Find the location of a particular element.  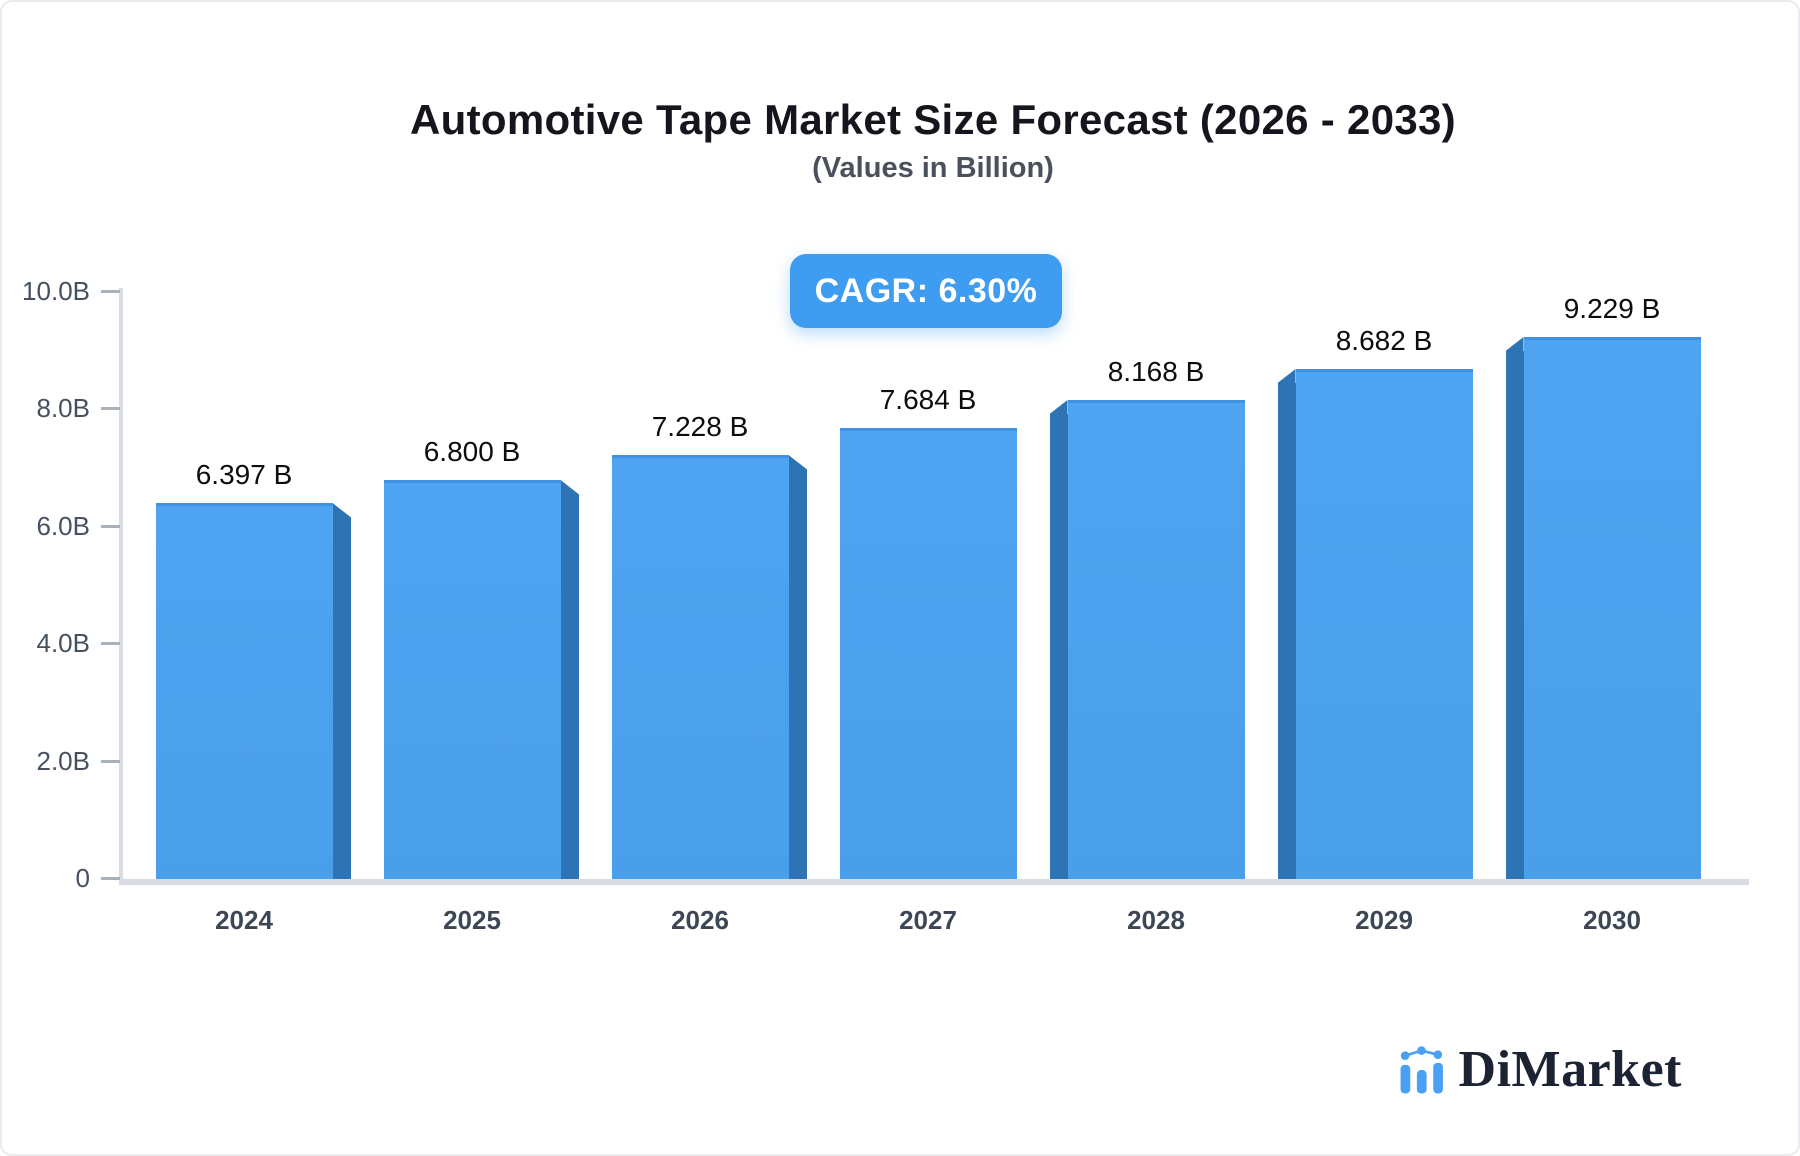

bar-value-label: 7.228 B is located at coordinates (700, 426).